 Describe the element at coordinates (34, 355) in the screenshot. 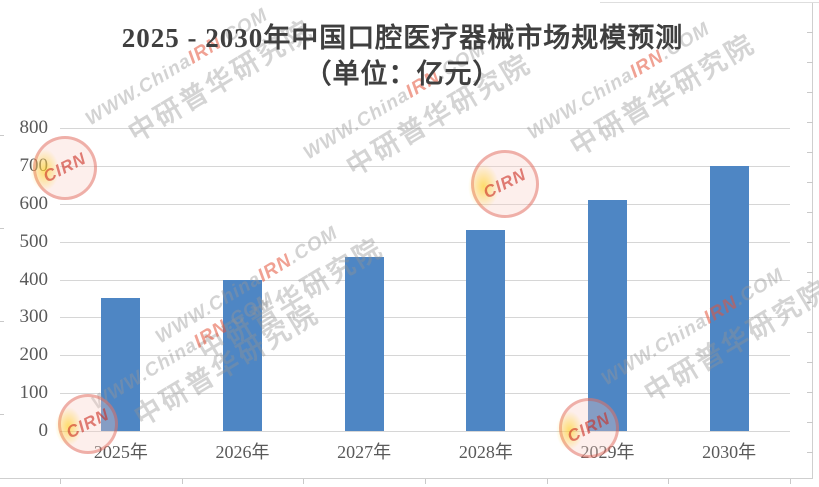

I see `y-axis-tick-label: 200` at that location.